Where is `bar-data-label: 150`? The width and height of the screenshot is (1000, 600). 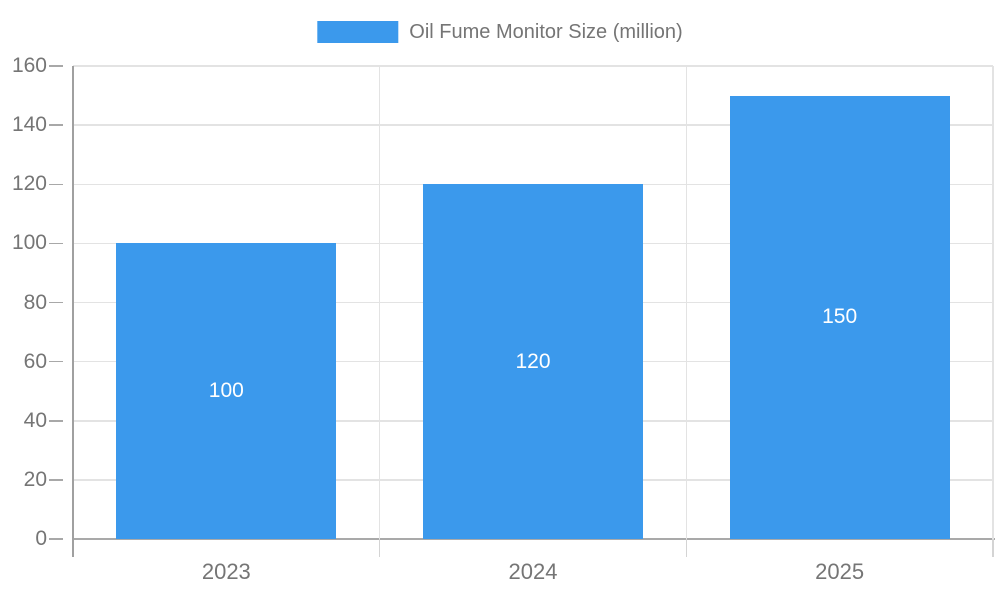
bar-data-label: 150 is located at coordinates (840, 317).